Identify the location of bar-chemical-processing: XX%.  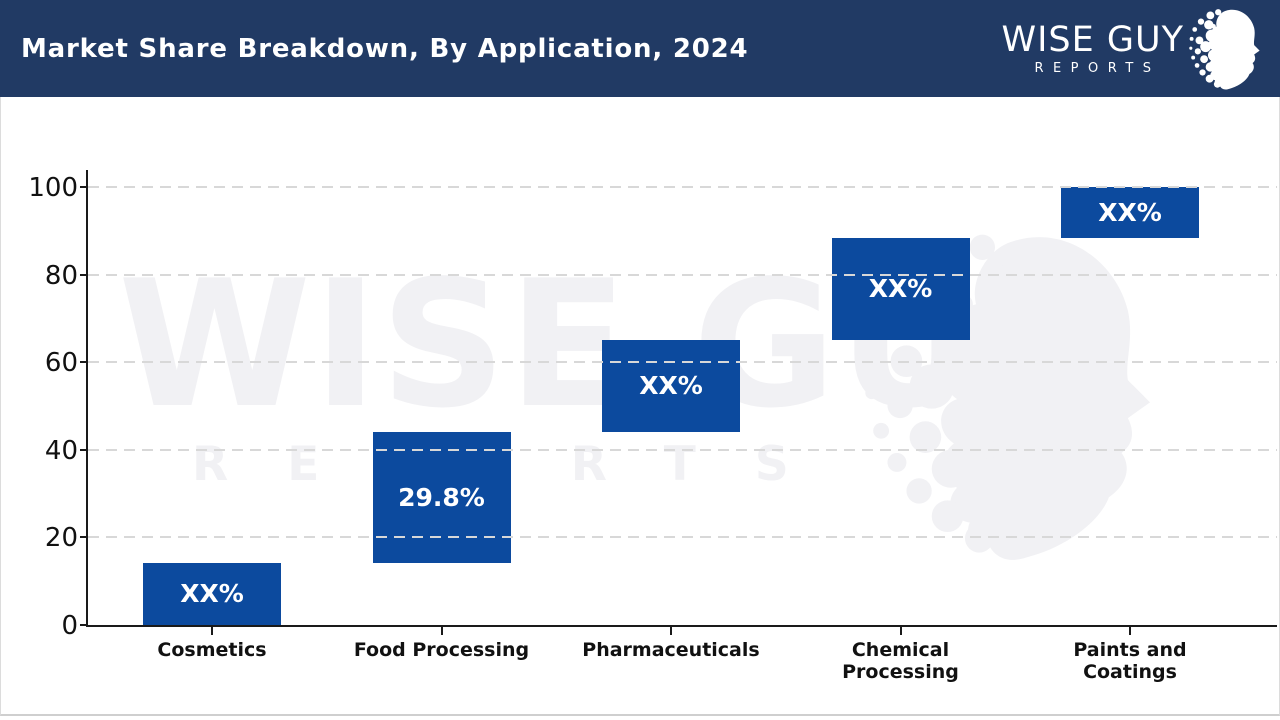
(900, 288).